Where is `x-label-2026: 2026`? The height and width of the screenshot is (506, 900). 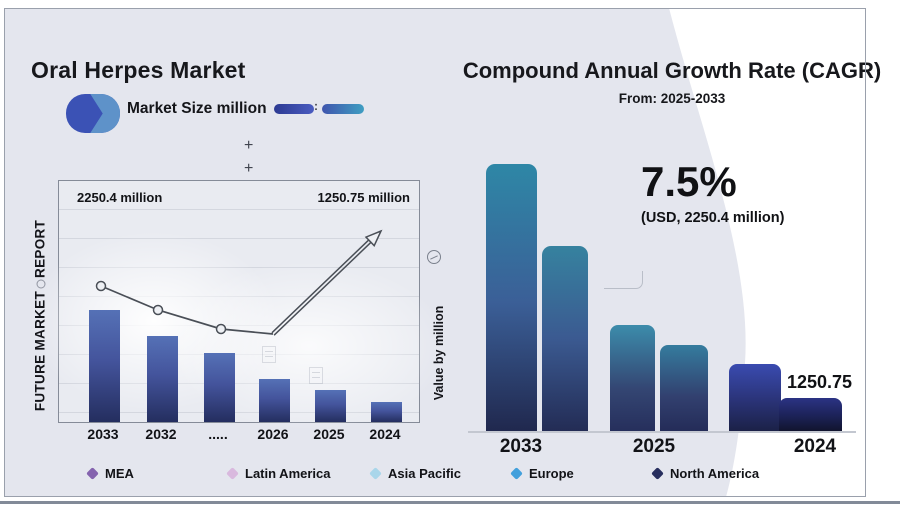 x-label-2026: 2026 is located at coordinates (273, 434).